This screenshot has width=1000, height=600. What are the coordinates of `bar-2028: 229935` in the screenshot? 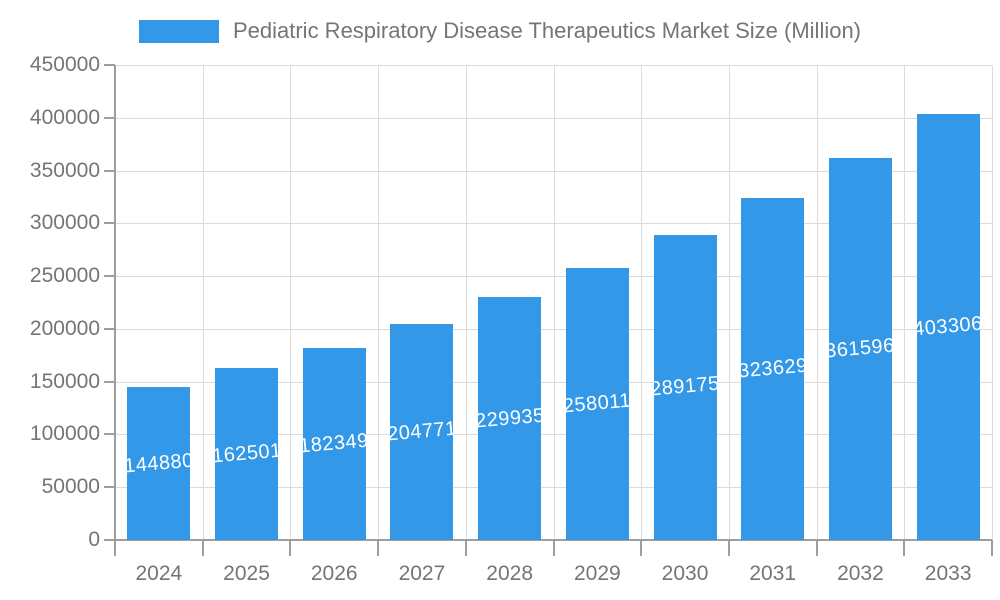 It's located at (510, 418).